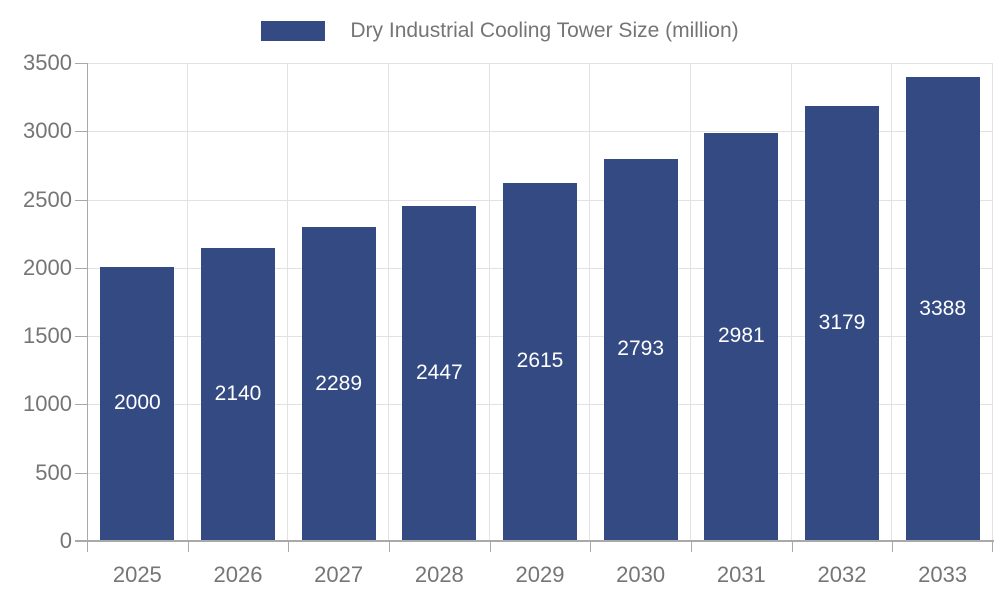 This screenshot has height=600, width=1000. What do you see at coordinates (47, 336) in the screenshot?
I see `y-tick-label: 1500` at bounding box center [47, 336].